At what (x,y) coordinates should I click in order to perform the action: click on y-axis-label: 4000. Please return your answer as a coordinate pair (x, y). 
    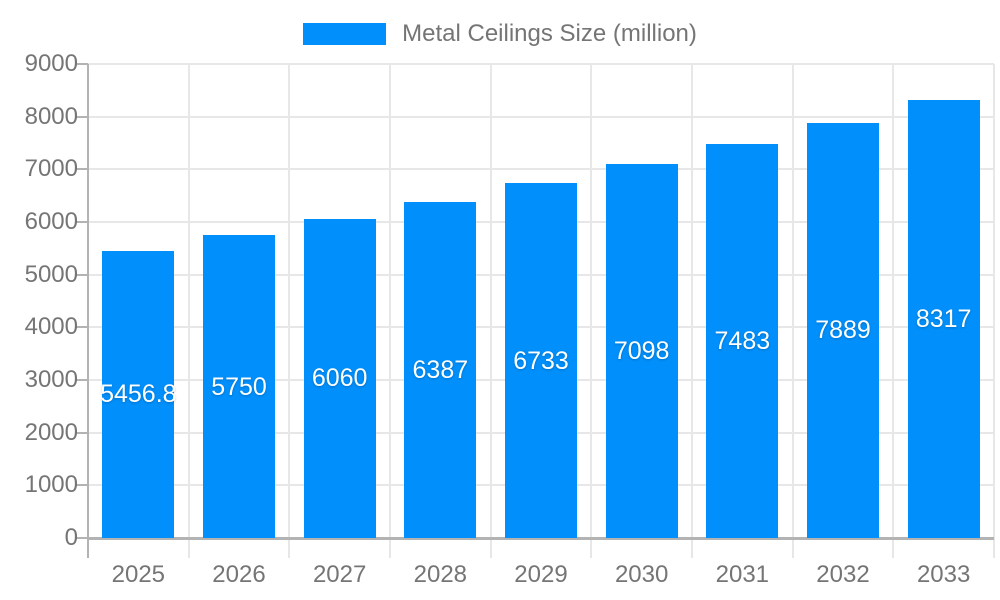
    Looking at the image, I should click on (51, 327).